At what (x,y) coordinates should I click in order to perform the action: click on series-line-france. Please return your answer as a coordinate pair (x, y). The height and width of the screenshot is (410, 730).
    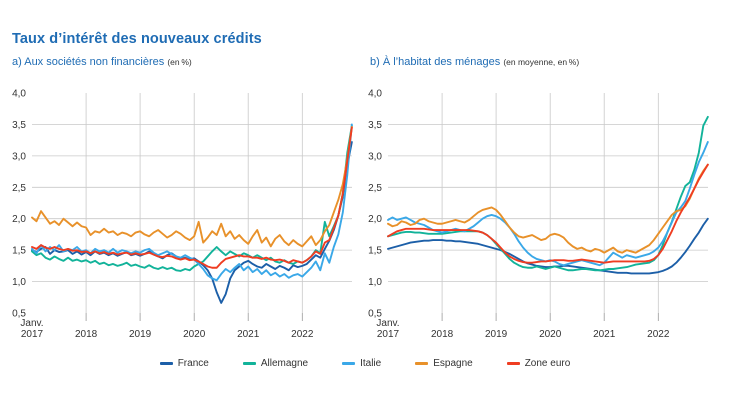
    Looking at the image, I should click on (548, 246).